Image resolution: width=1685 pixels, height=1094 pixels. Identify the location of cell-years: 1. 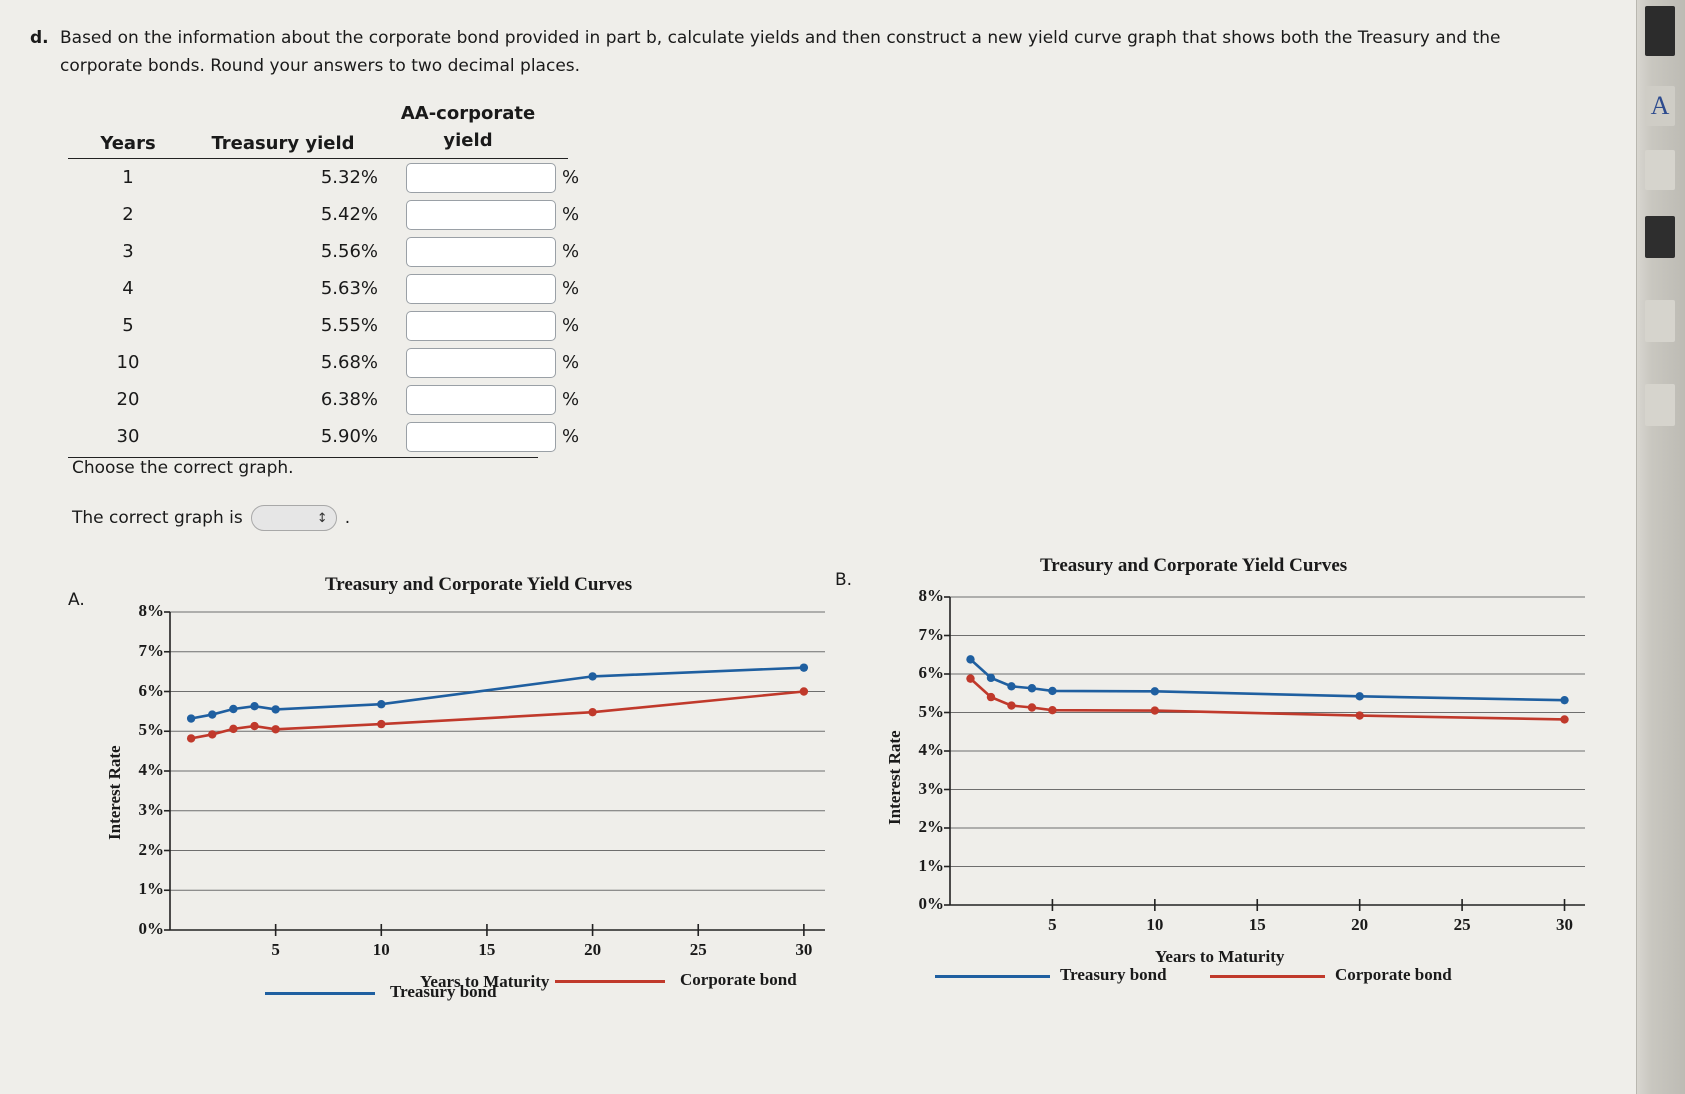
(128, 177).